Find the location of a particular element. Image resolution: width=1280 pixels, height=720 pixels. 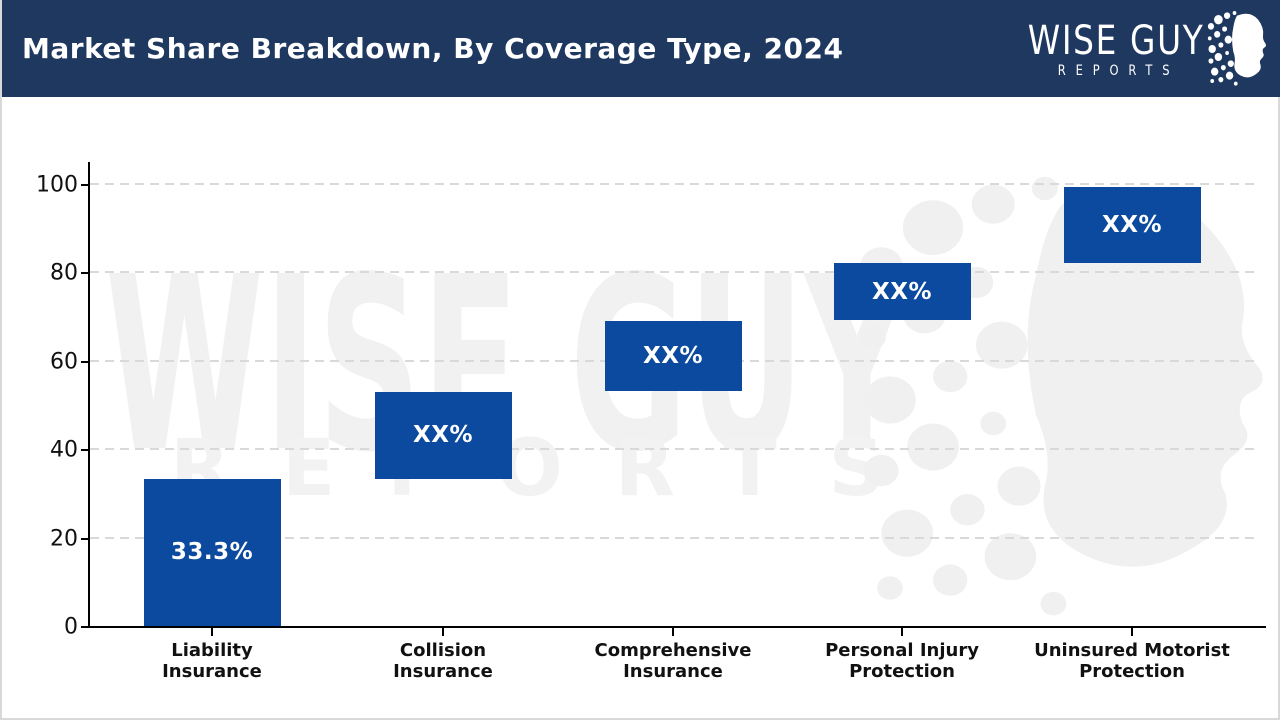

logo-wiseguy-label: WISE GUY is located at coordinates (1115, 40).